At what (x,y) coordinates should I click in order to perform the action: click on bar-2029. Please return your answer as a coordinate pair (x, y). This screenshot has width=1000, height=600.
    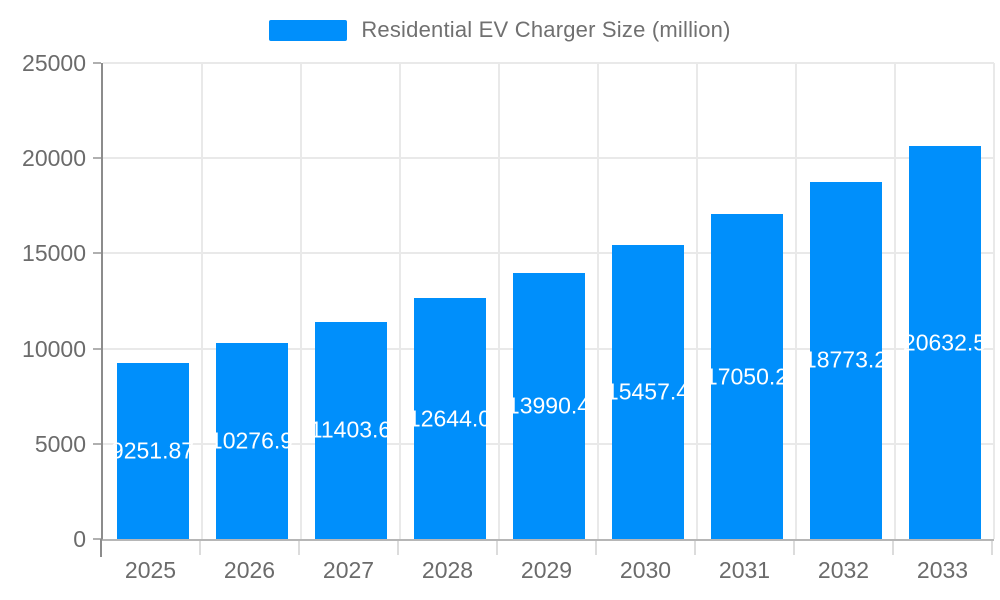
    Looking at the image, I should click on (548, 405).